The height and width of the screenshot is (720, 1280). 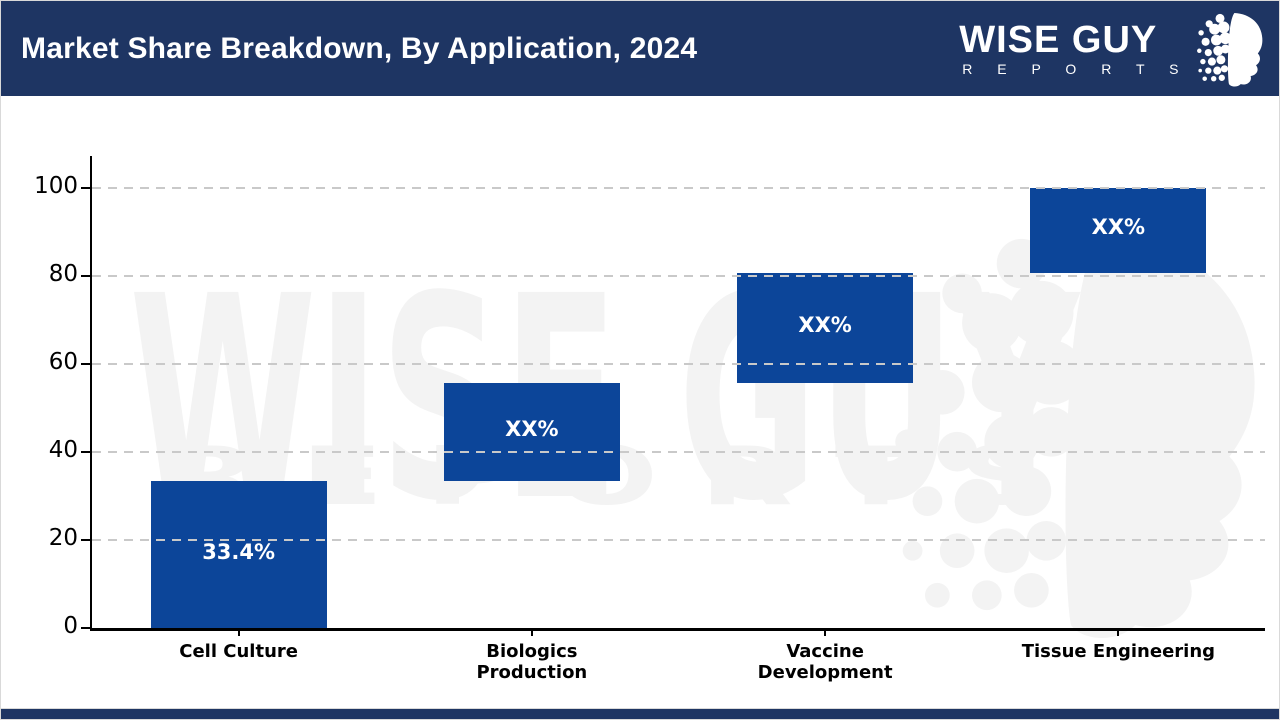 I want to click on x-category-label-line: Production, so click(x=532, y=672).